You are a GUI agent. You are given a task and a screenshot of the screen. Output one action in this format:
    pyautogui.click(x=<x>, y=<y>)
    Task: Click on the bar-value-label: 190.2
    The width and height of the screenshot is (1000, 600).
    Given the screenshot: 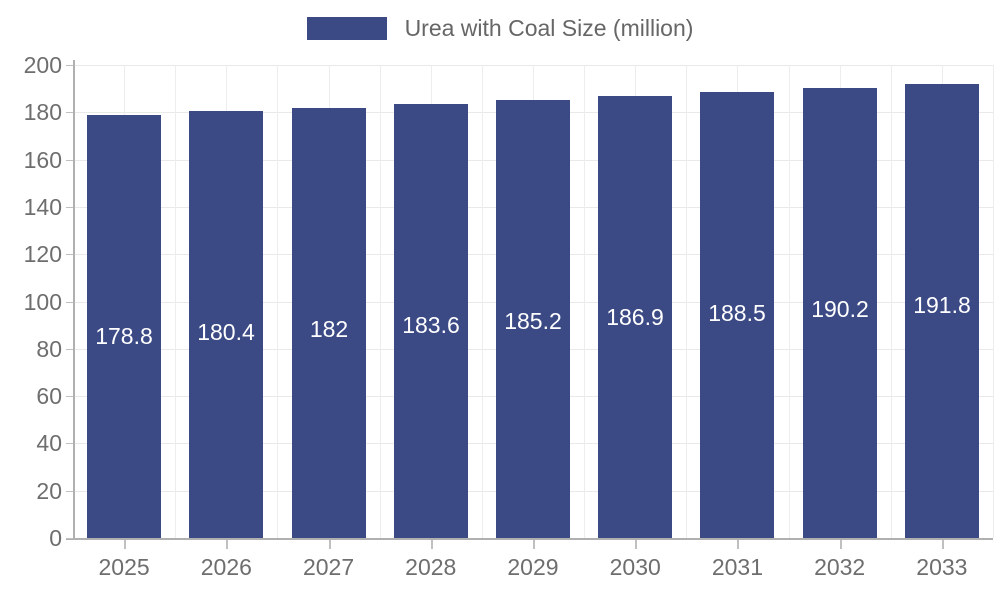 What is the action you would take?
    pyautogui.click(x=840, y=309)
    